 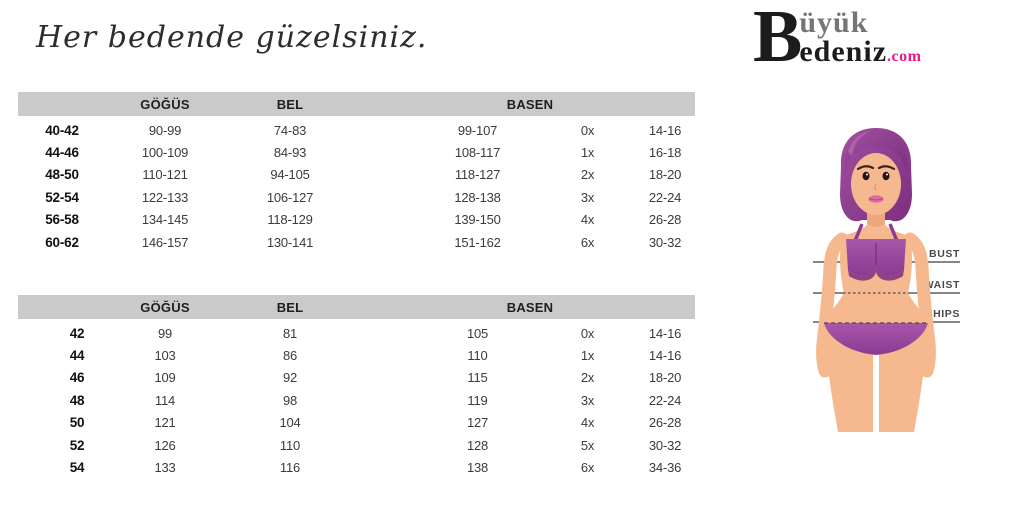 I want to click on measure-cell: 34-36, so click(x=665, y=468).